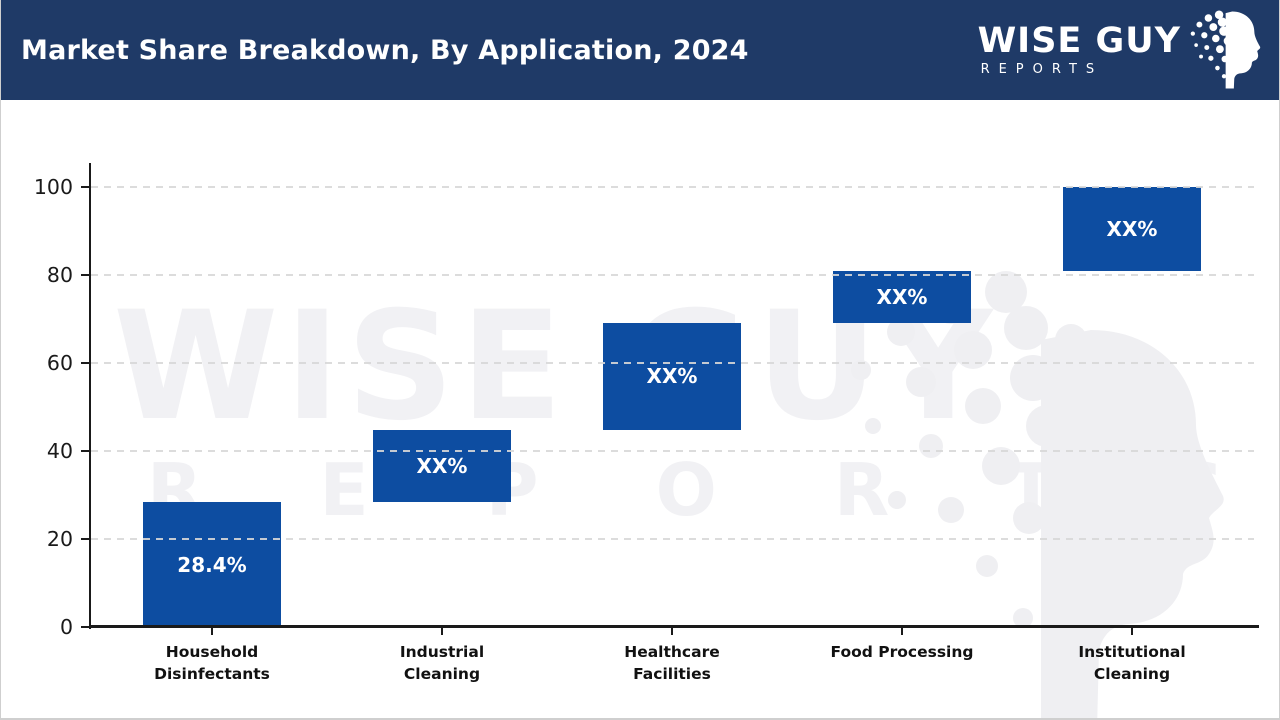 The image size is (1280, 720). What do you see at coordinates (442, 631) in the screenshot?
I see `x-tick-industrial-cleaning` at bounding box center [442, 631].